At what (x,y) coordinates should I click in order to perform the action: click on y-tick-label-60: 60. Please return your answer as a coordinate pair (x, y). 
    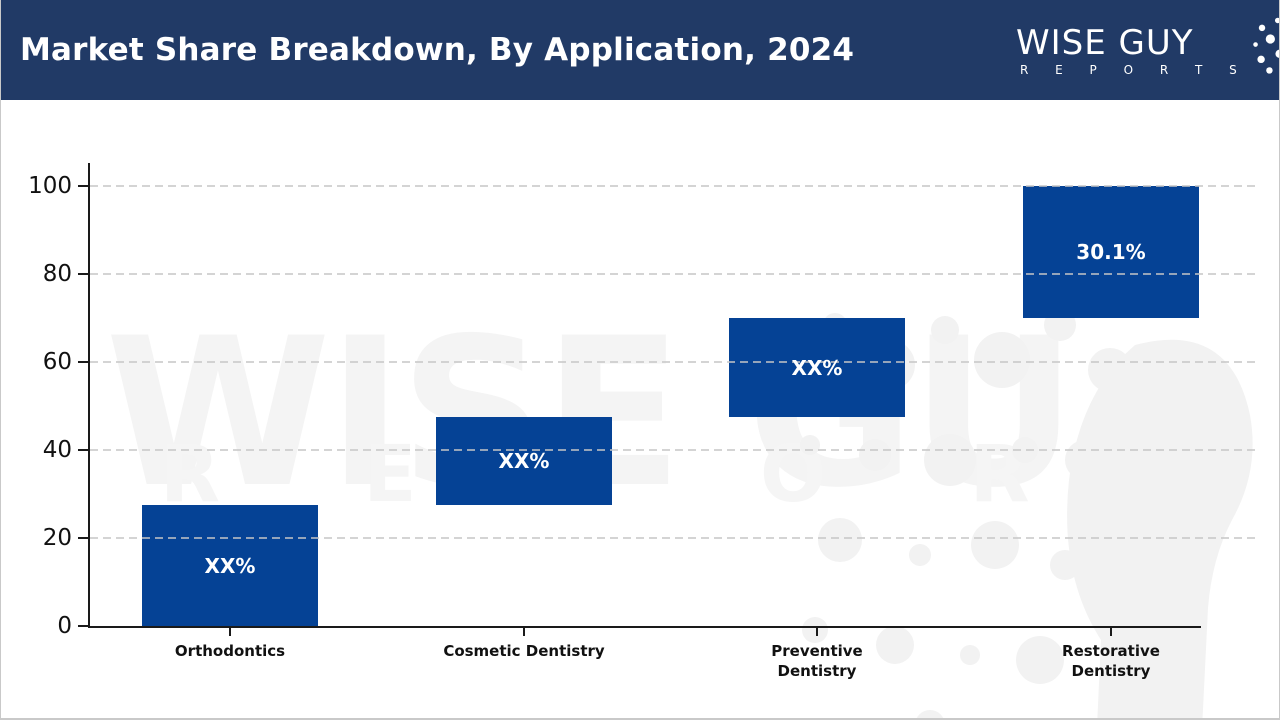
    Looking at the image, I should click on (57, 362).